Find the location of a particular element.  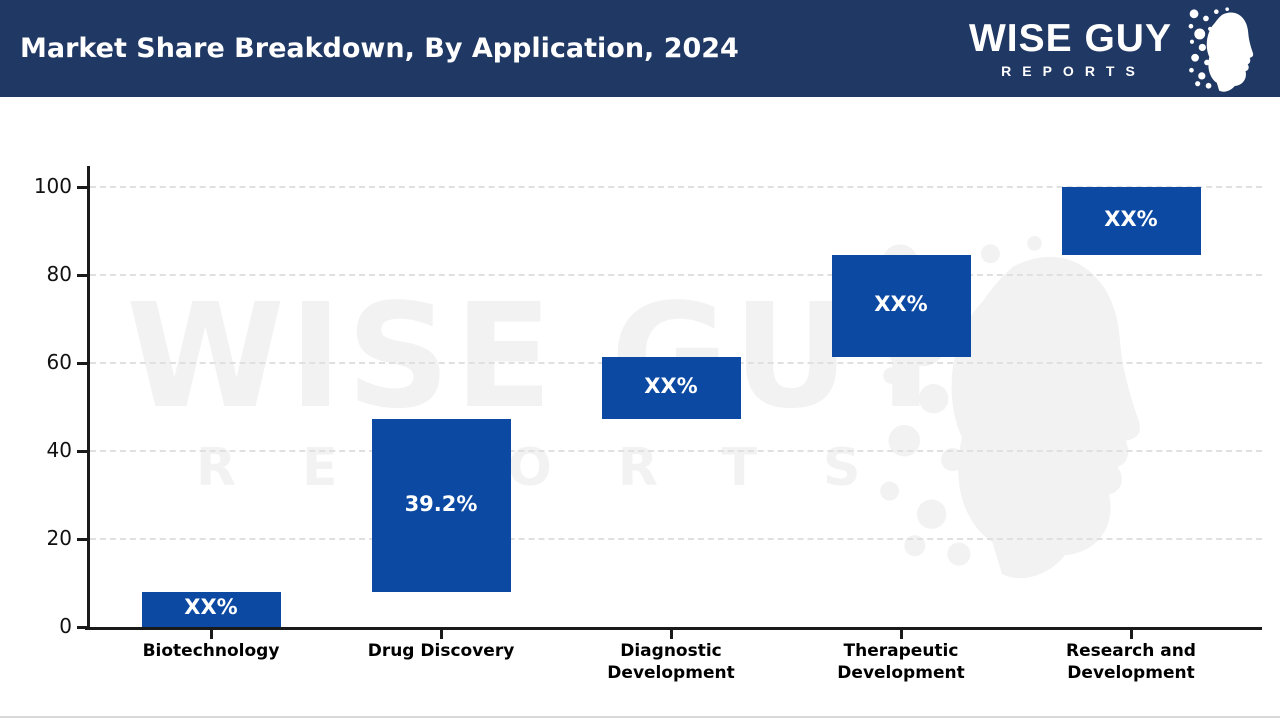

bar-drug-discovery is located at coordinates (441, 505).